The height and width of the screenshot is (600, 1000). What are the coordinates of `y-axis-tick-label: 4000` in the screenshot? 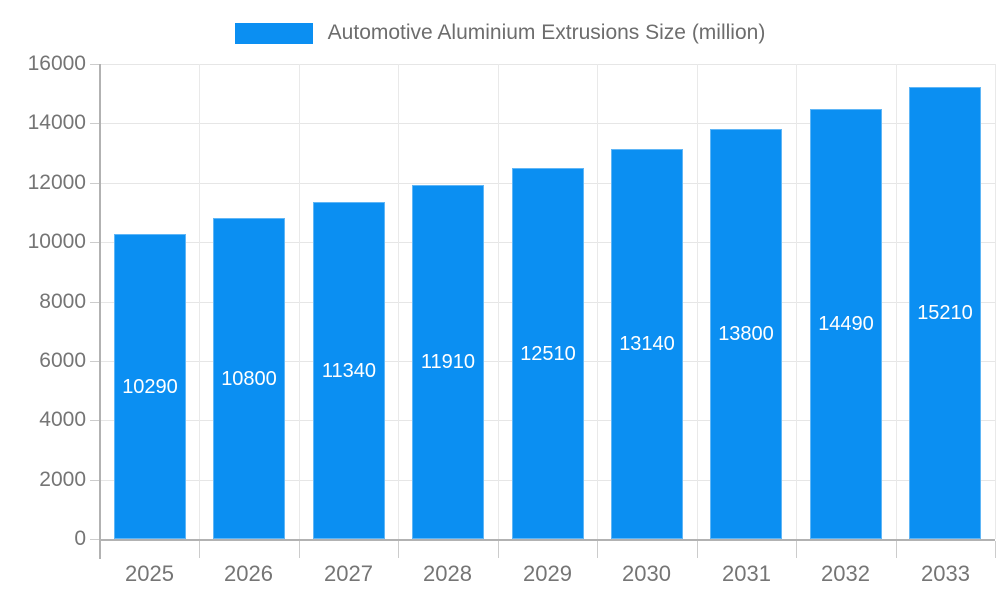 It's located at (62, 419).